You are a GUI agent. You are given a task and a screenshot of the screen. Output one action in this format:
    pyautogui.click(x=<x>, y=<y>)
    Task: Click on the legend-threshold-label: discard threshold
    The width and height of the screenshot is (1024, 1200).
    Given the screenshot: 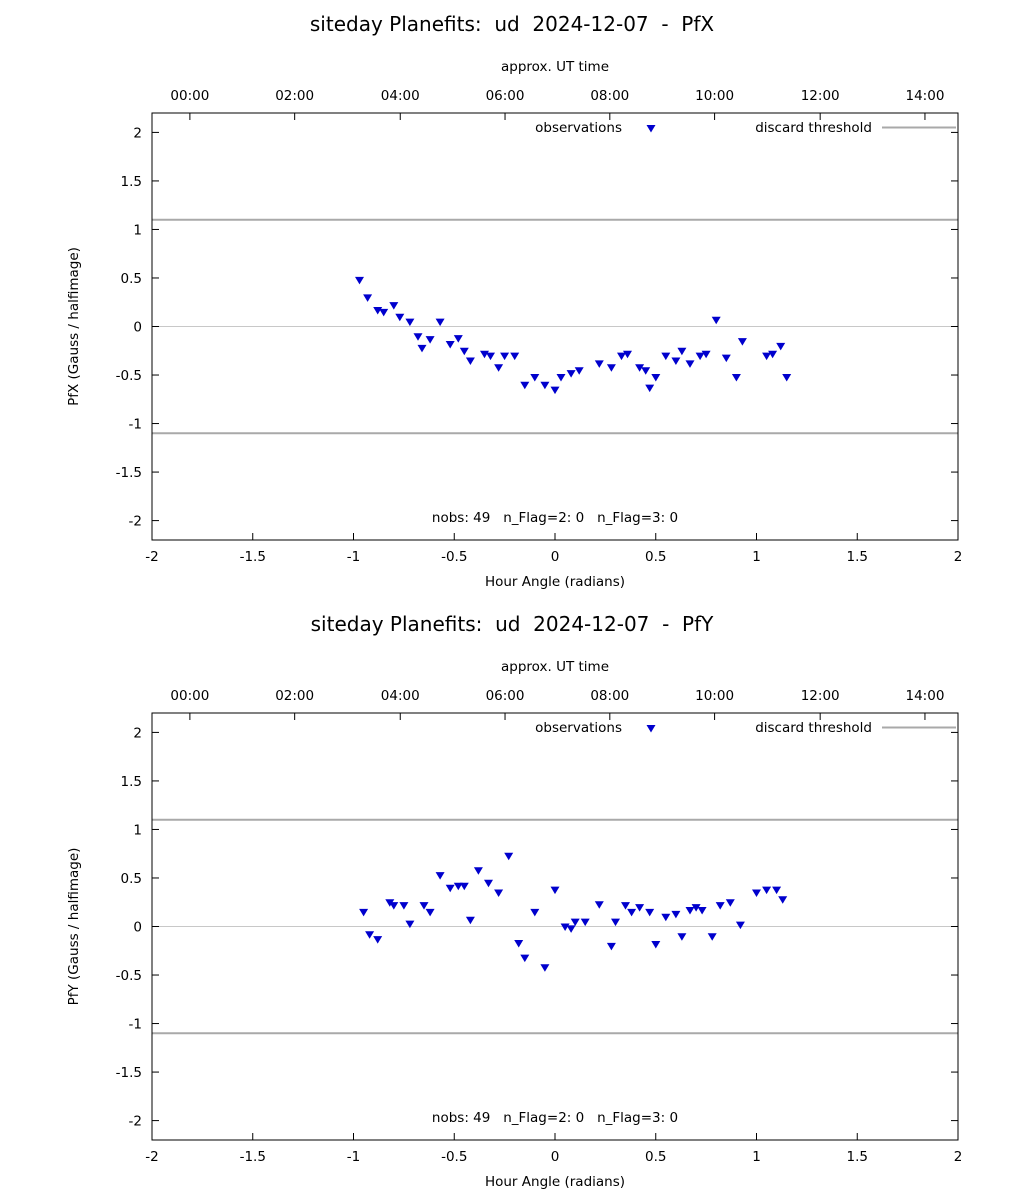 What is the action you would take?
    pyautogui.click(x=813, y=728)
    